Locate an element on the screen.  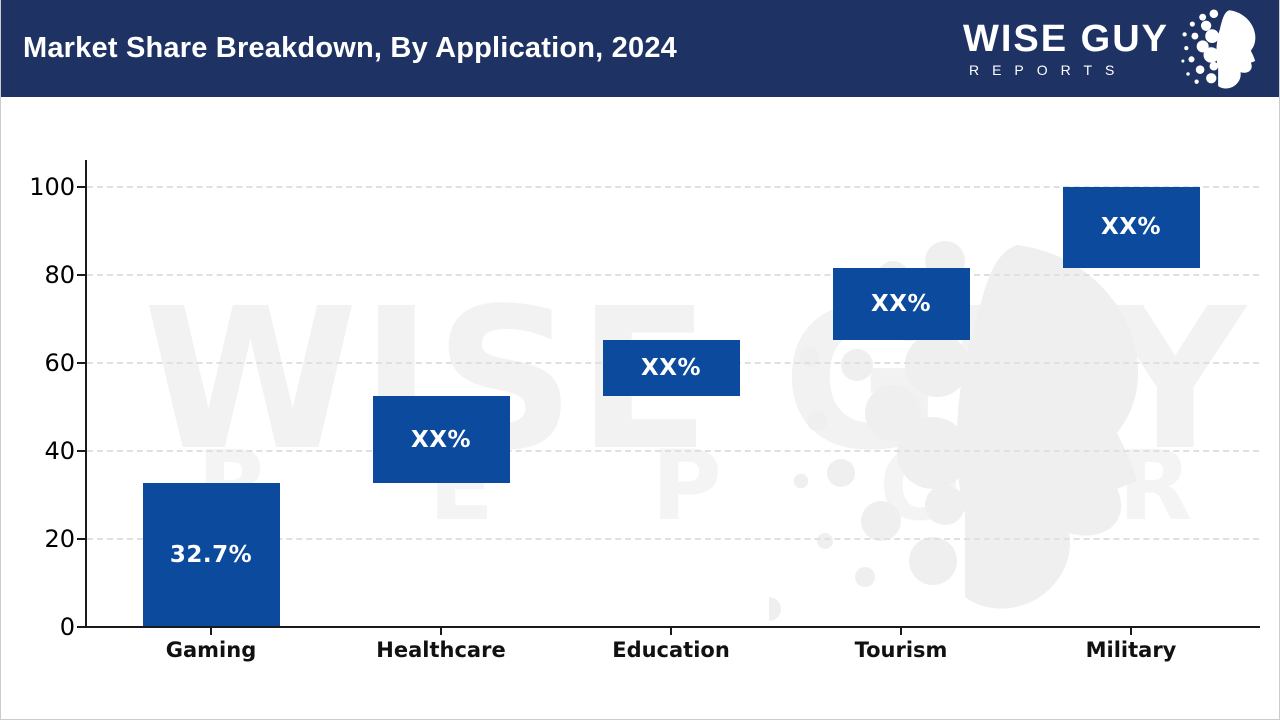
x-tick-label-education: Education is located at coordinates (671, 650).